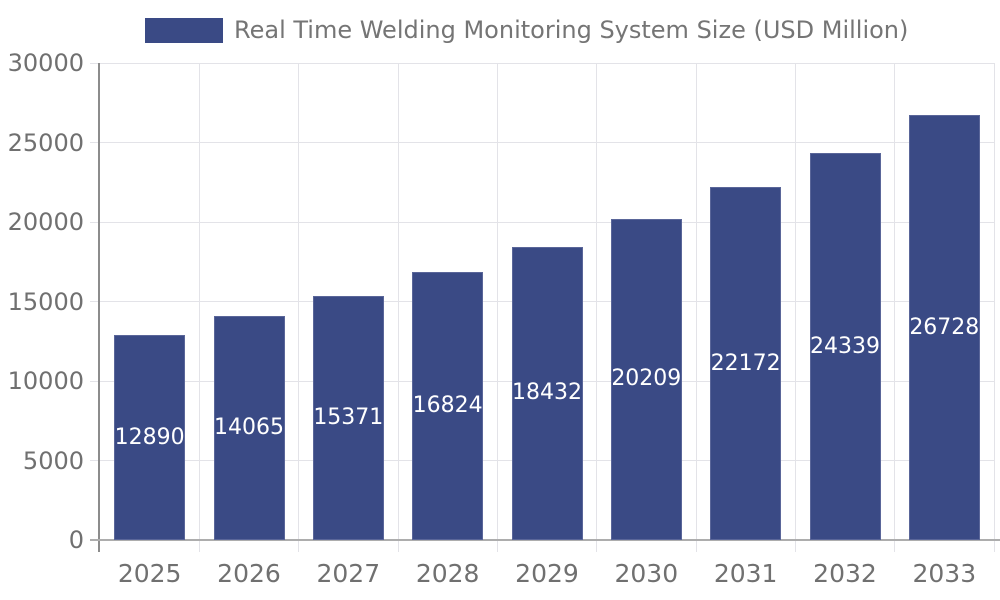  What do you see at coordinates (845, 573) in the screenshot?
I see `x-tick-label: 2032` at bounding box center [845, 573].